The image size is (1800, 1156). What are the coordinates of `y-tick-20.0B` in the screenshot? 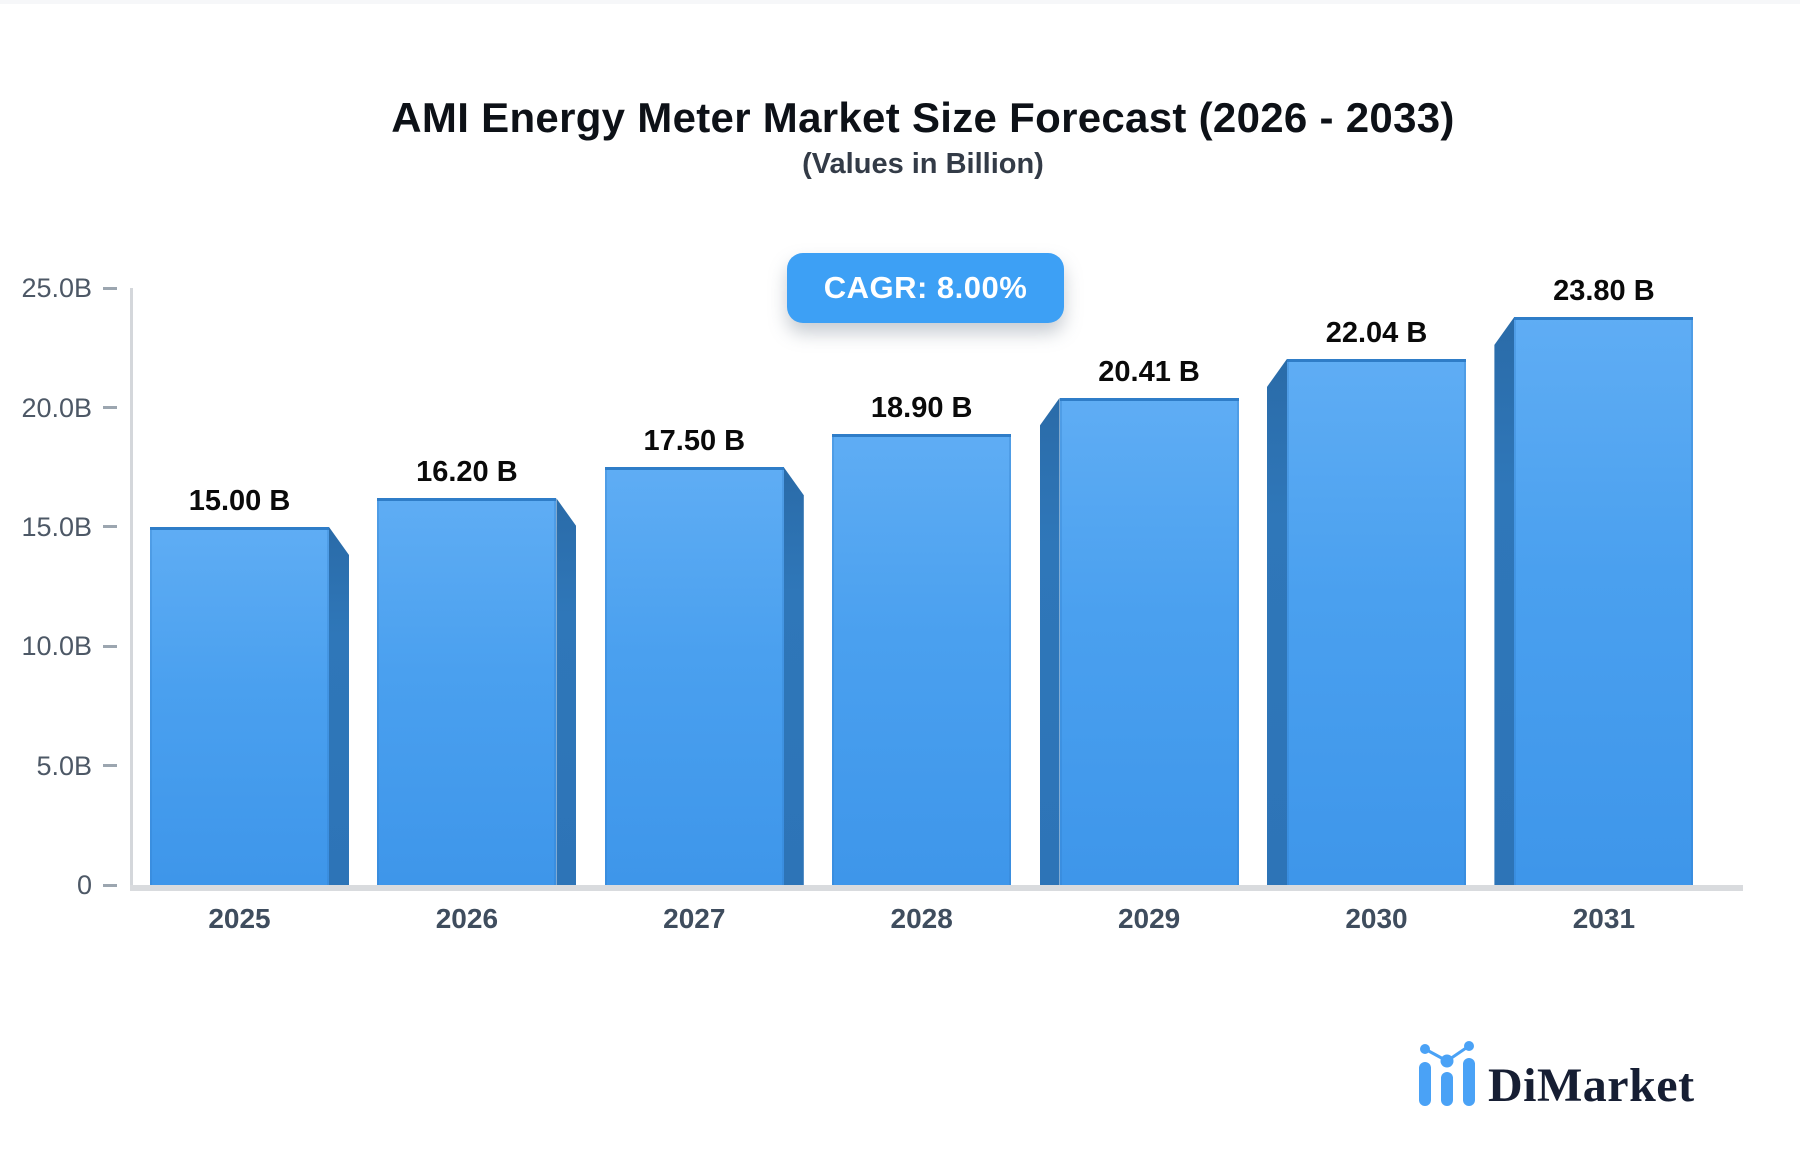 It's located at (110, 408).